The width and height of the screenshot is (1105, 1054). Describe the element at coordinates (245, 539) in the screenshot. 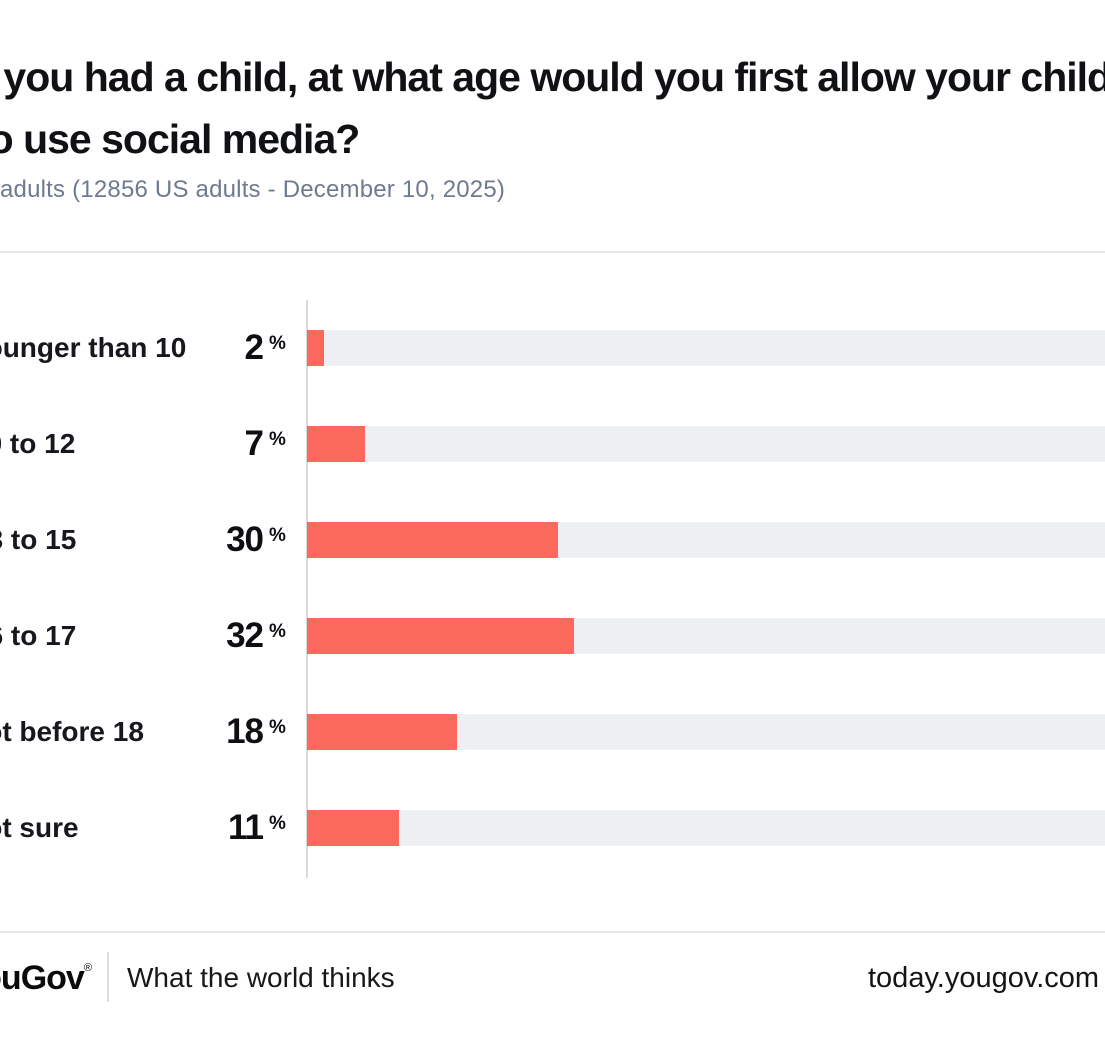

I see `value-label: 30` at that location.